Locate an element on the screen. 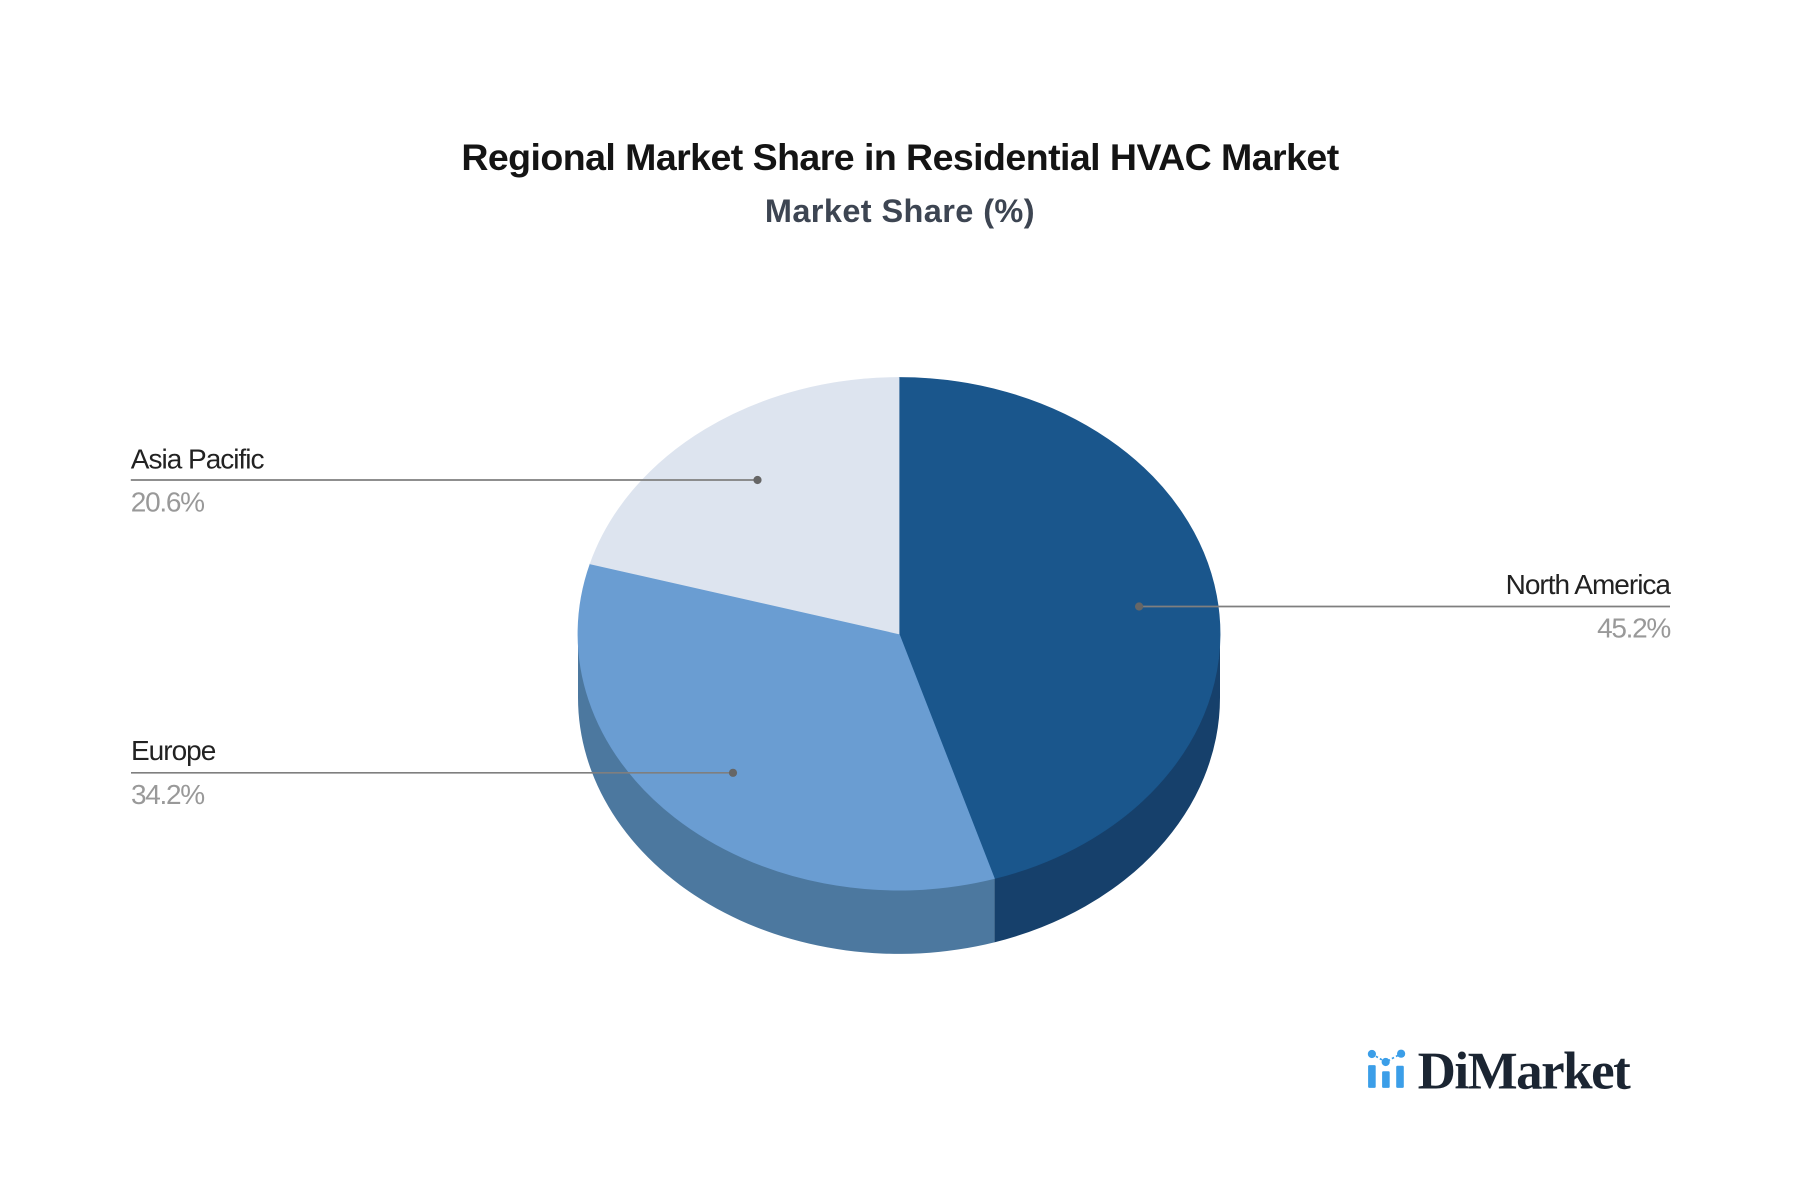 This screenshot has width=1800, height=1196. svg-text: 45.2% is located at coordinates (1633, 628).